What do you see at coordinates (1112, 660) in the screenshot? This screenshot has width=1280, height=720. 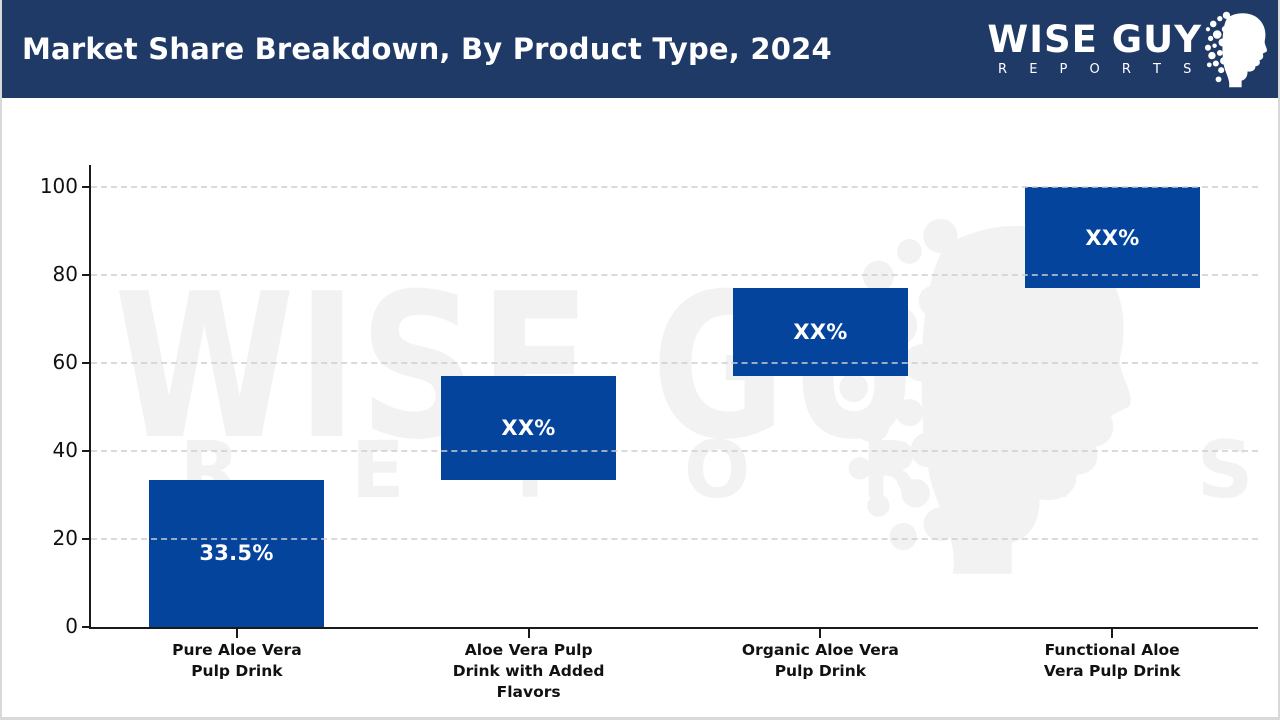 I see `x-category-label: Functional Aloe Vera Pulp Drink` at bounding box center [1112, 660].